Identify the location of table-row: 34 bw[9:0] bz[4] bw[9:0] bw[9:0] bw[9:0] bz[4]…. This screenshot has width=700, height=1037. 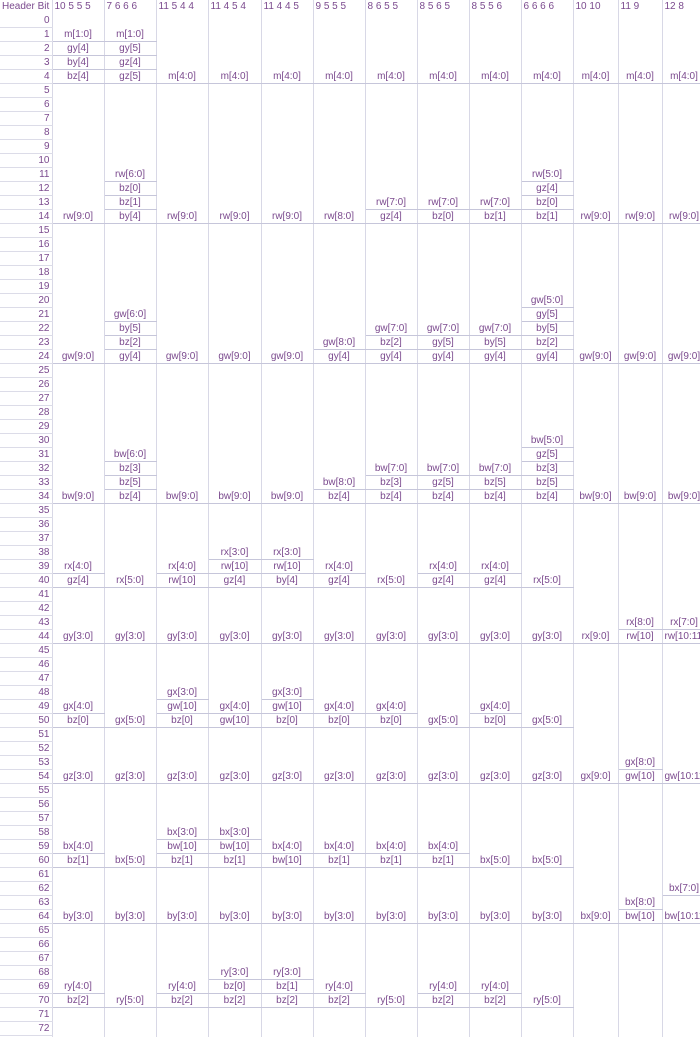
(350, 496).